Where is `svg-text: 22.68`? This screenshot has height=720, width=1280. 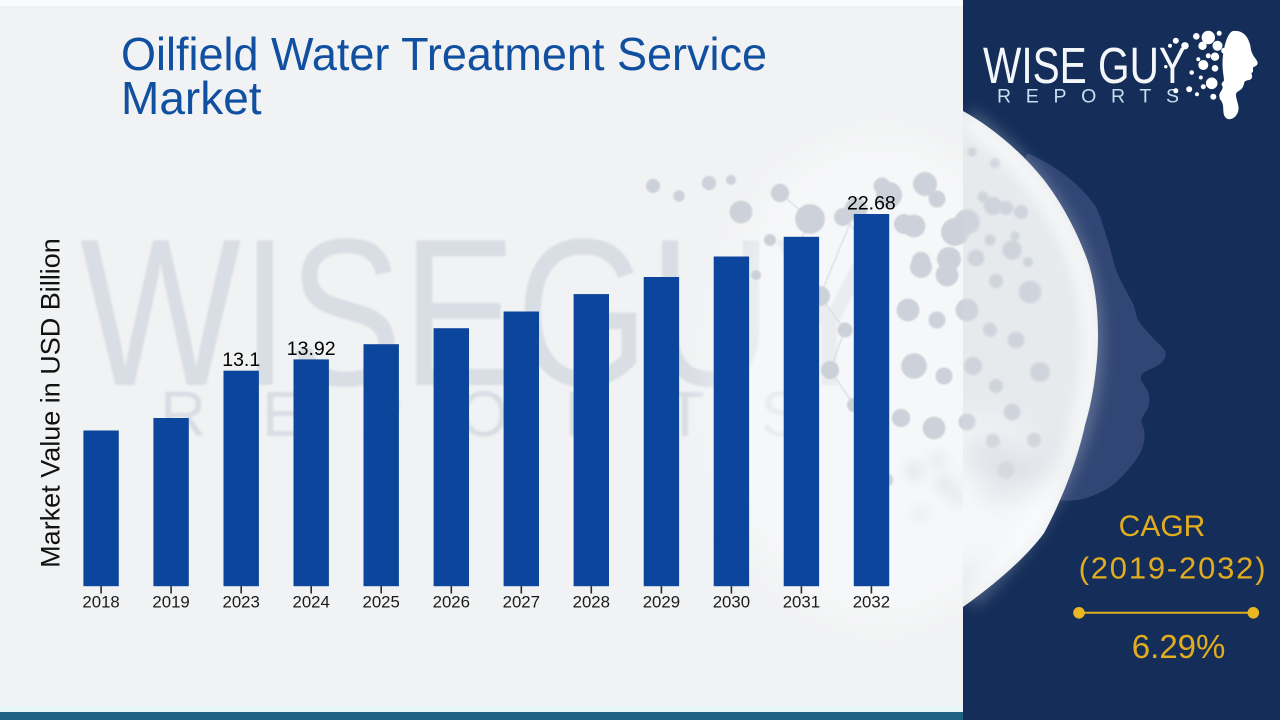 svg-text: 22.68 is located at coordinates (871, 204).